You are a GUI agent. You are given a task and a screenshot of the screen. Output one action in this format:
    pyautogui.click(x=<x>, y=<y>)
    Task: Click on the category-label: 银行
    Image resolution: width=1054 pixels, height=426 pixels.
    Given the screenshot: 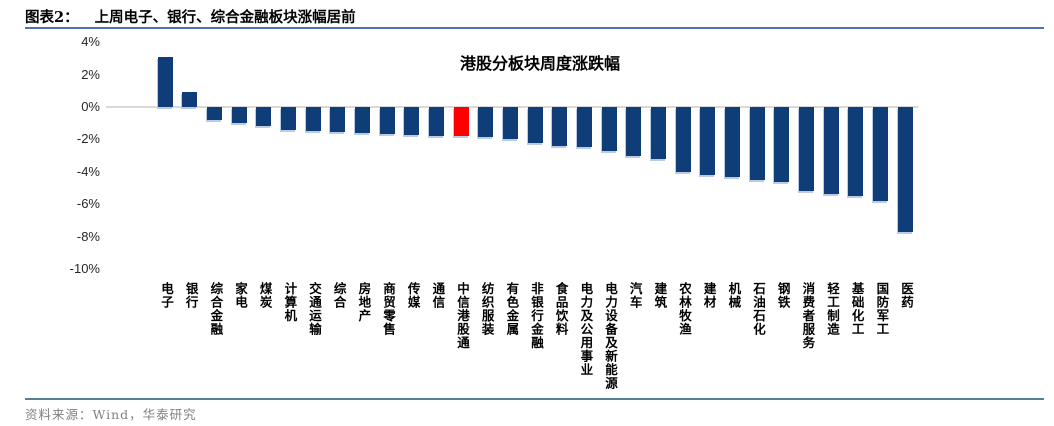 What is the action you would take?
    pyautogui.click(x=191, y=295)
    